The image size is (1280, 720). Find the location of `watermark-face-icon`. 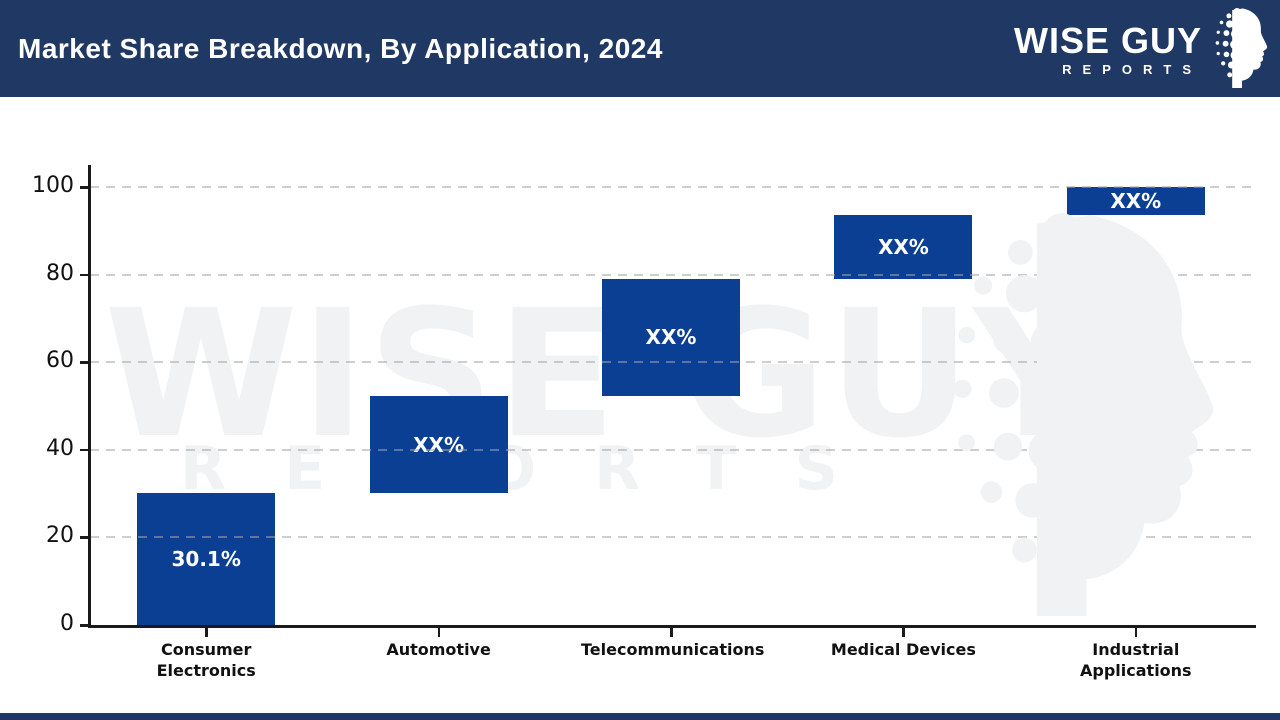

watermark-face-icon is located at coordinates (1083, 415).